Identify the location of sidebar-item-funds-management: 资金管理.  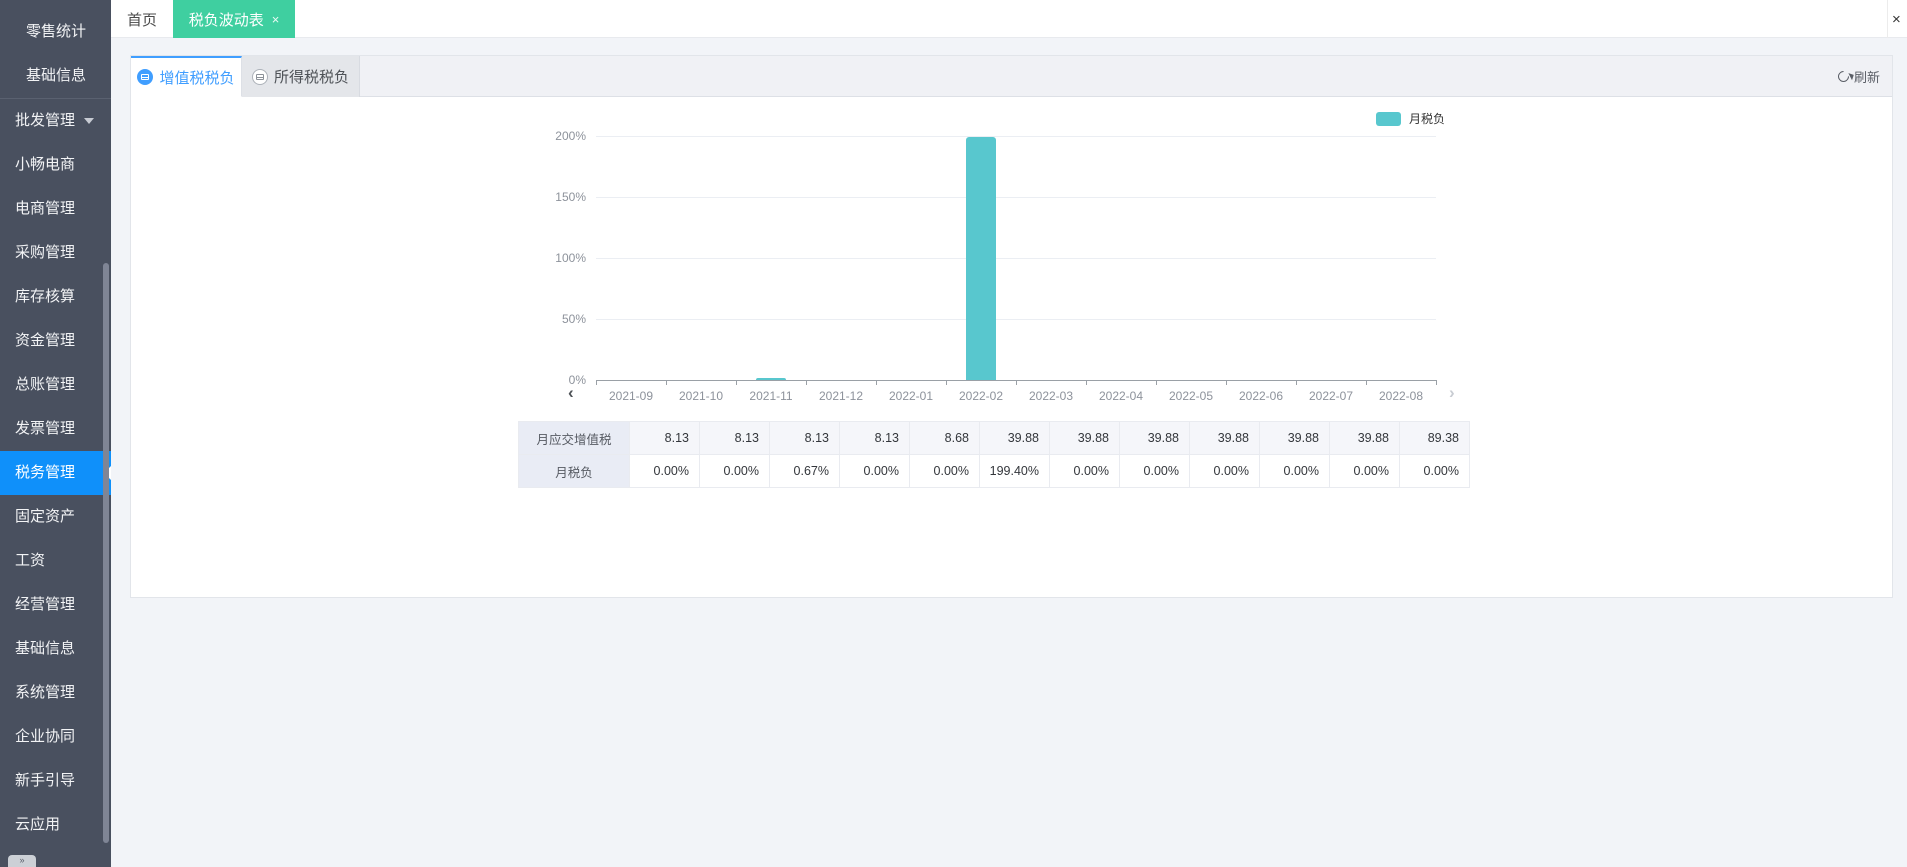
(55, 341).